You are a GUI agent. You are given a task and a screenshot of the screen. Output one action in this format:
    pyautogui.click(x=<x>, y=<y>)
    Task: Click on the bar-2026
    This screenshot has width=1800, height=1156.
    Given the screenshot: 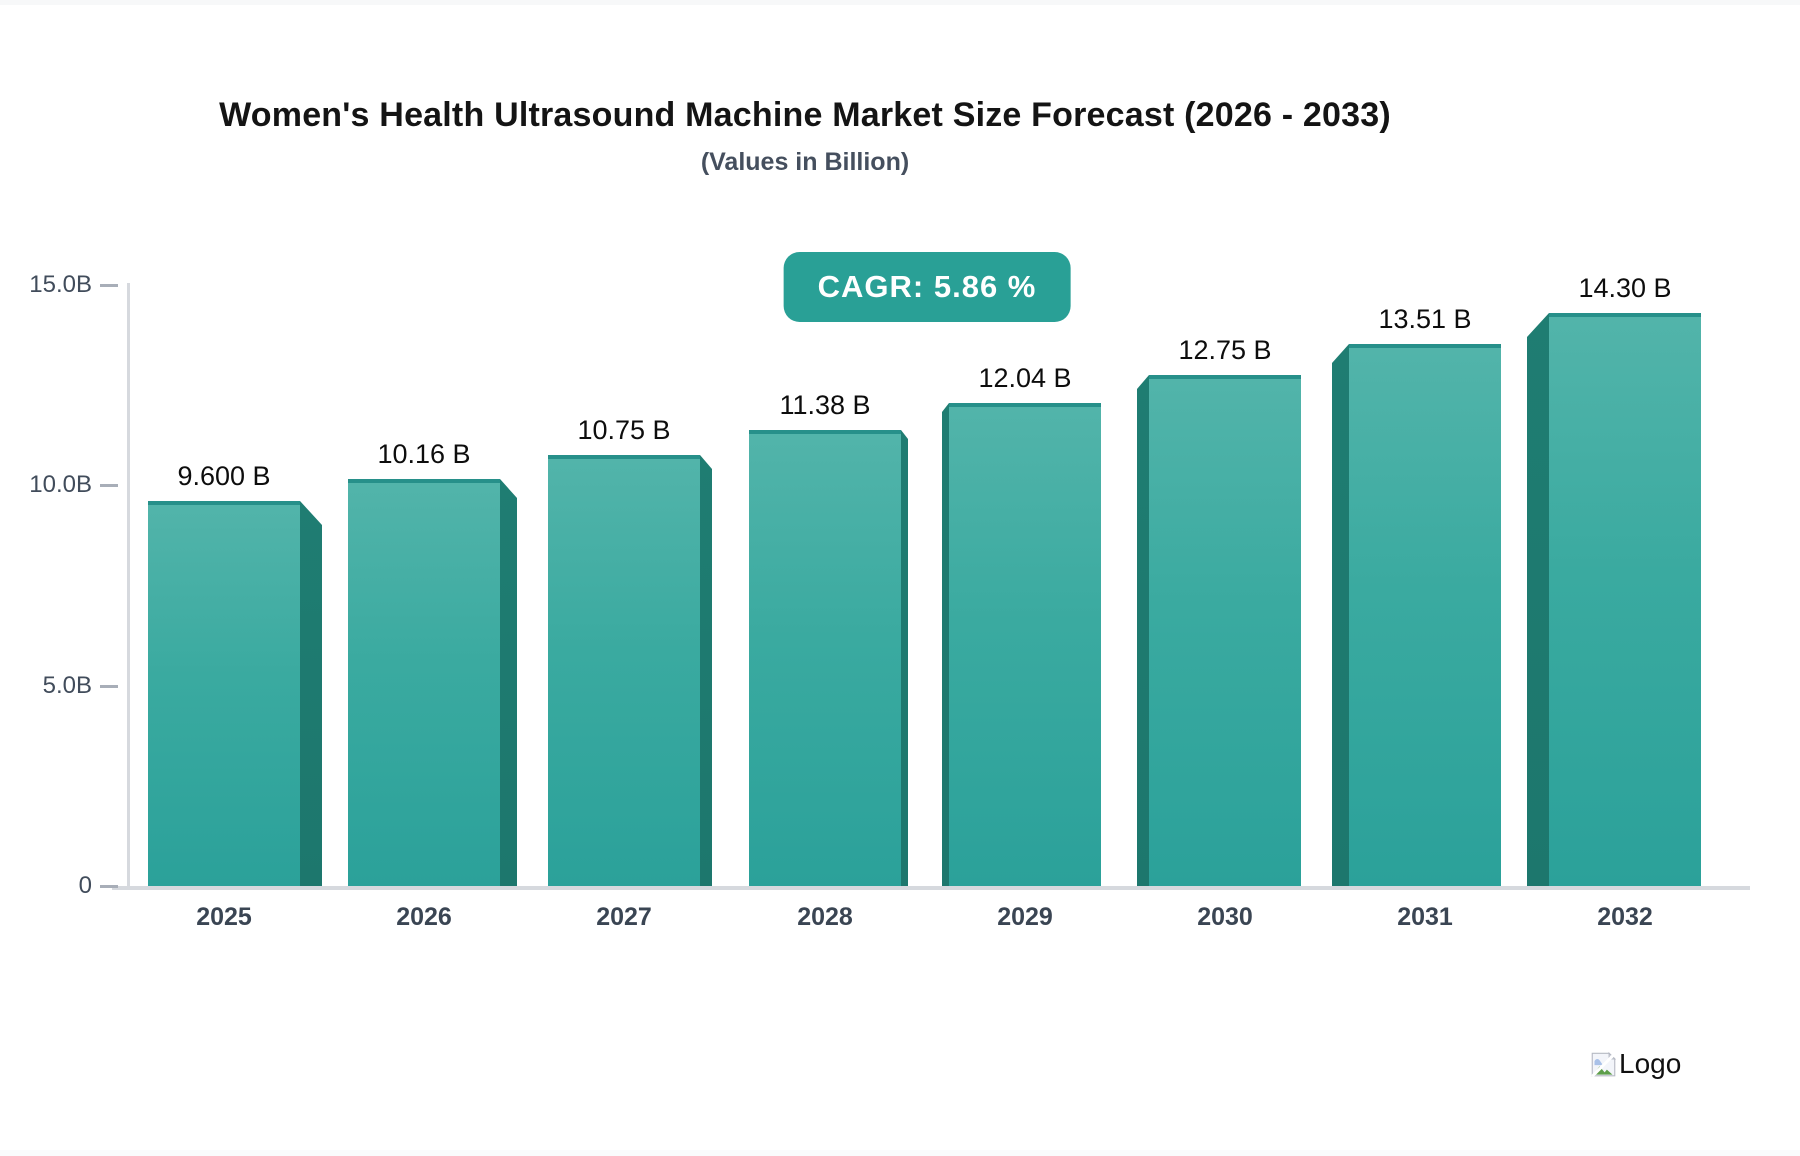 What is the action you would take?
    pyautogui.click(x=424, y=682)
    